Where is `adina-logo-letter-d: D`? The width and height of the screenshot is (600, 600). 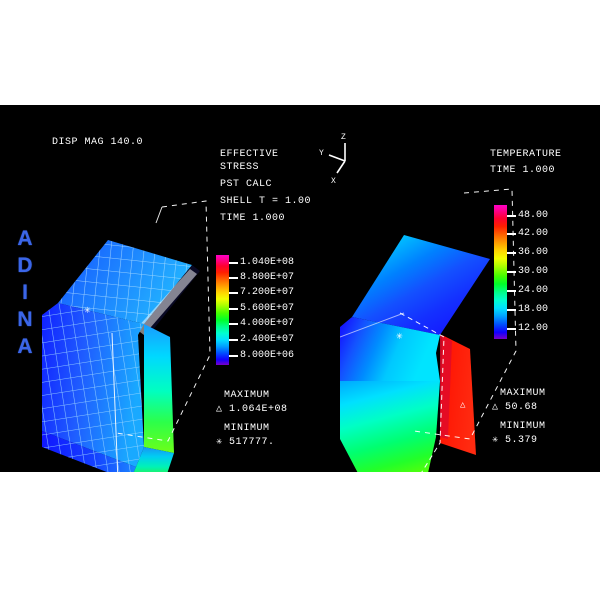
adina-logo-letter-d: D is located at coordinates (25, 265).